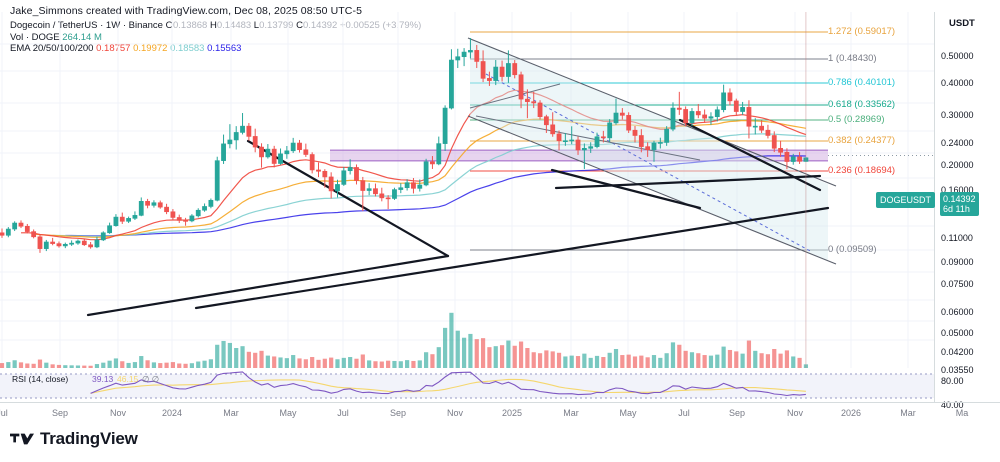 The width and height of the screenshot is (1000, 462). Describe the element at coordinates (957, 370) in the screenshot. I see `price-axis-tick: 0.03550` at that location.